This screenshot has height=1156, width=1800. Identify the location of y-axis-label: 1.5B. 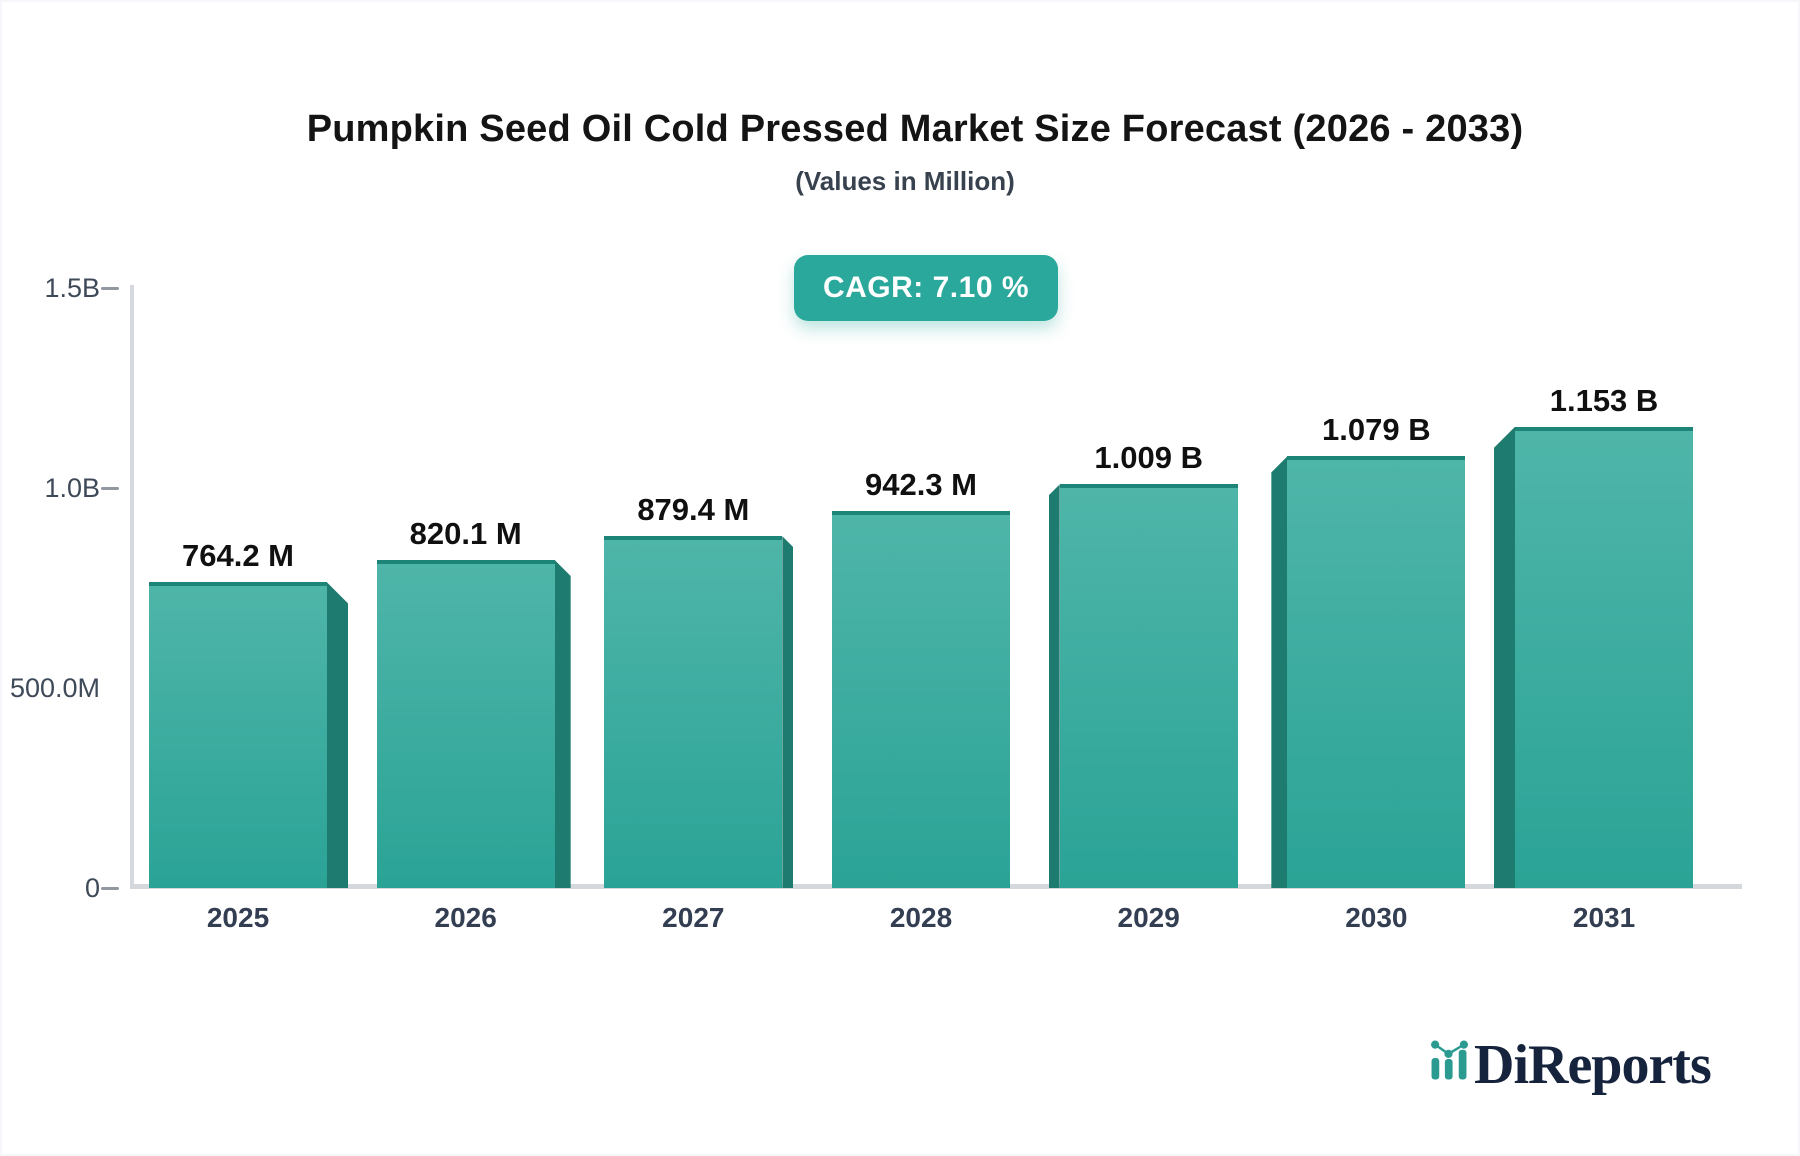
(72, 288).